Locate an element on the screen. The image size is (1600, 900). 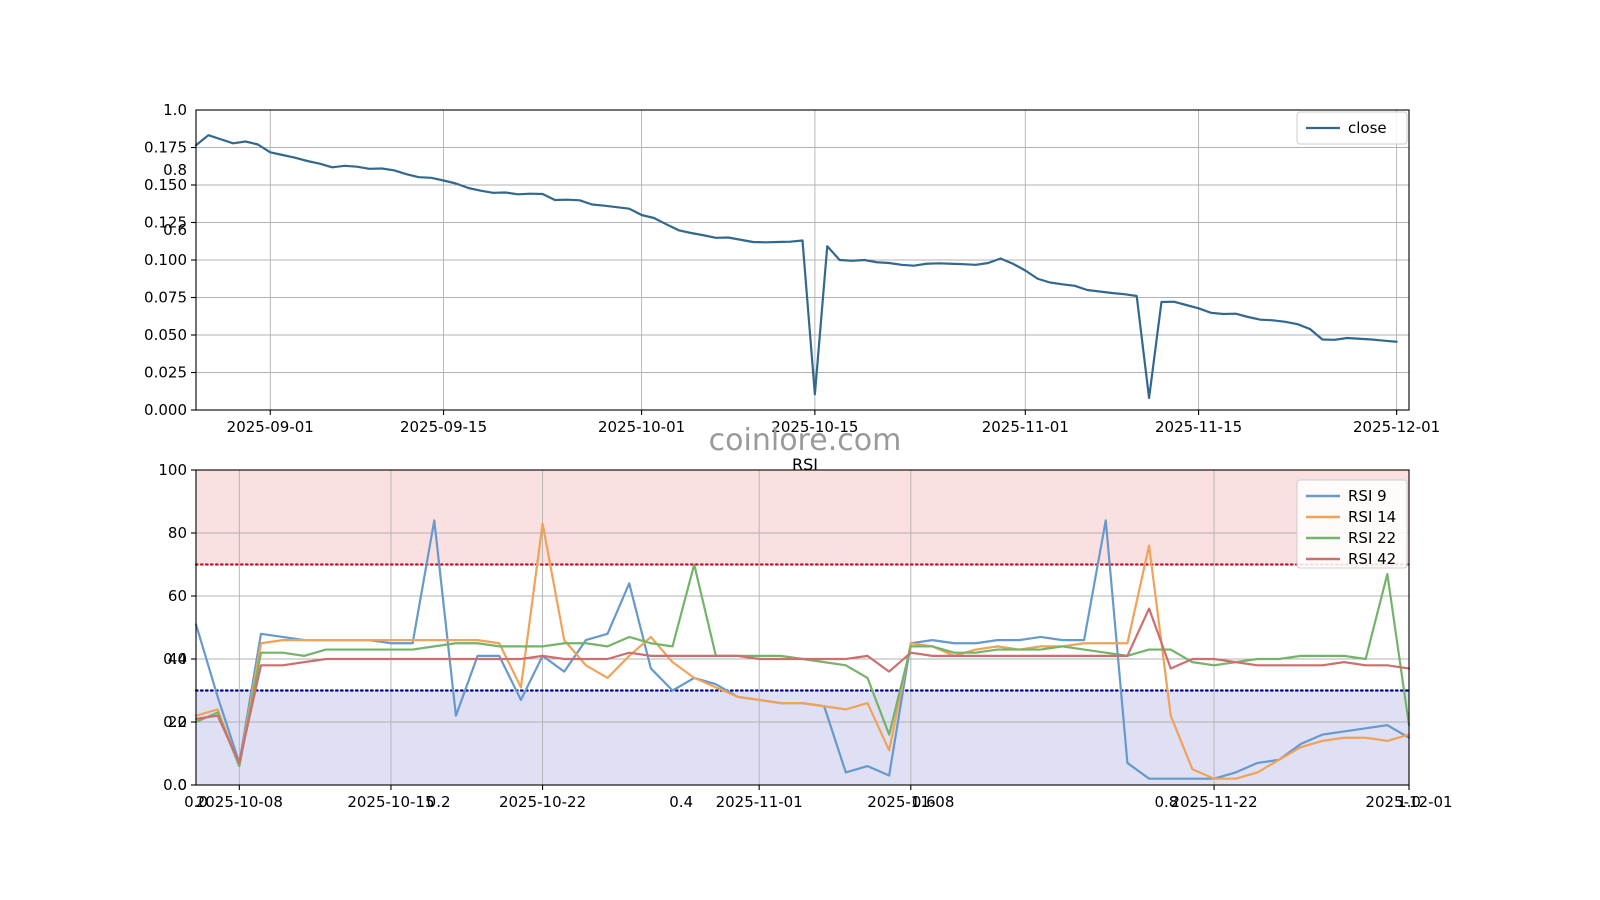
x-tick-label-secondary: 0.0 is located at coordinates (196, 802).